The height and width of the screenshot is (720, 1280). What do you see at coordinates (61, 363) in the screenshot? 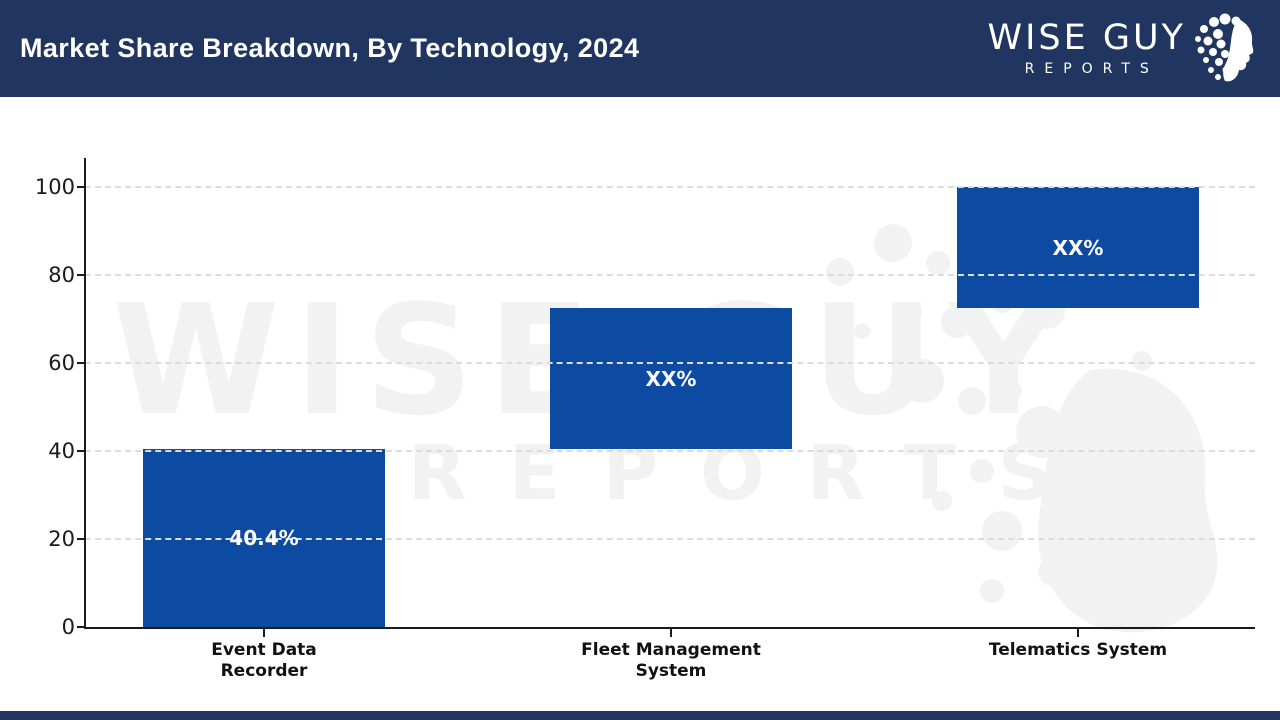
I see `y-tick-label: 60` at bounding box center [61, 363].